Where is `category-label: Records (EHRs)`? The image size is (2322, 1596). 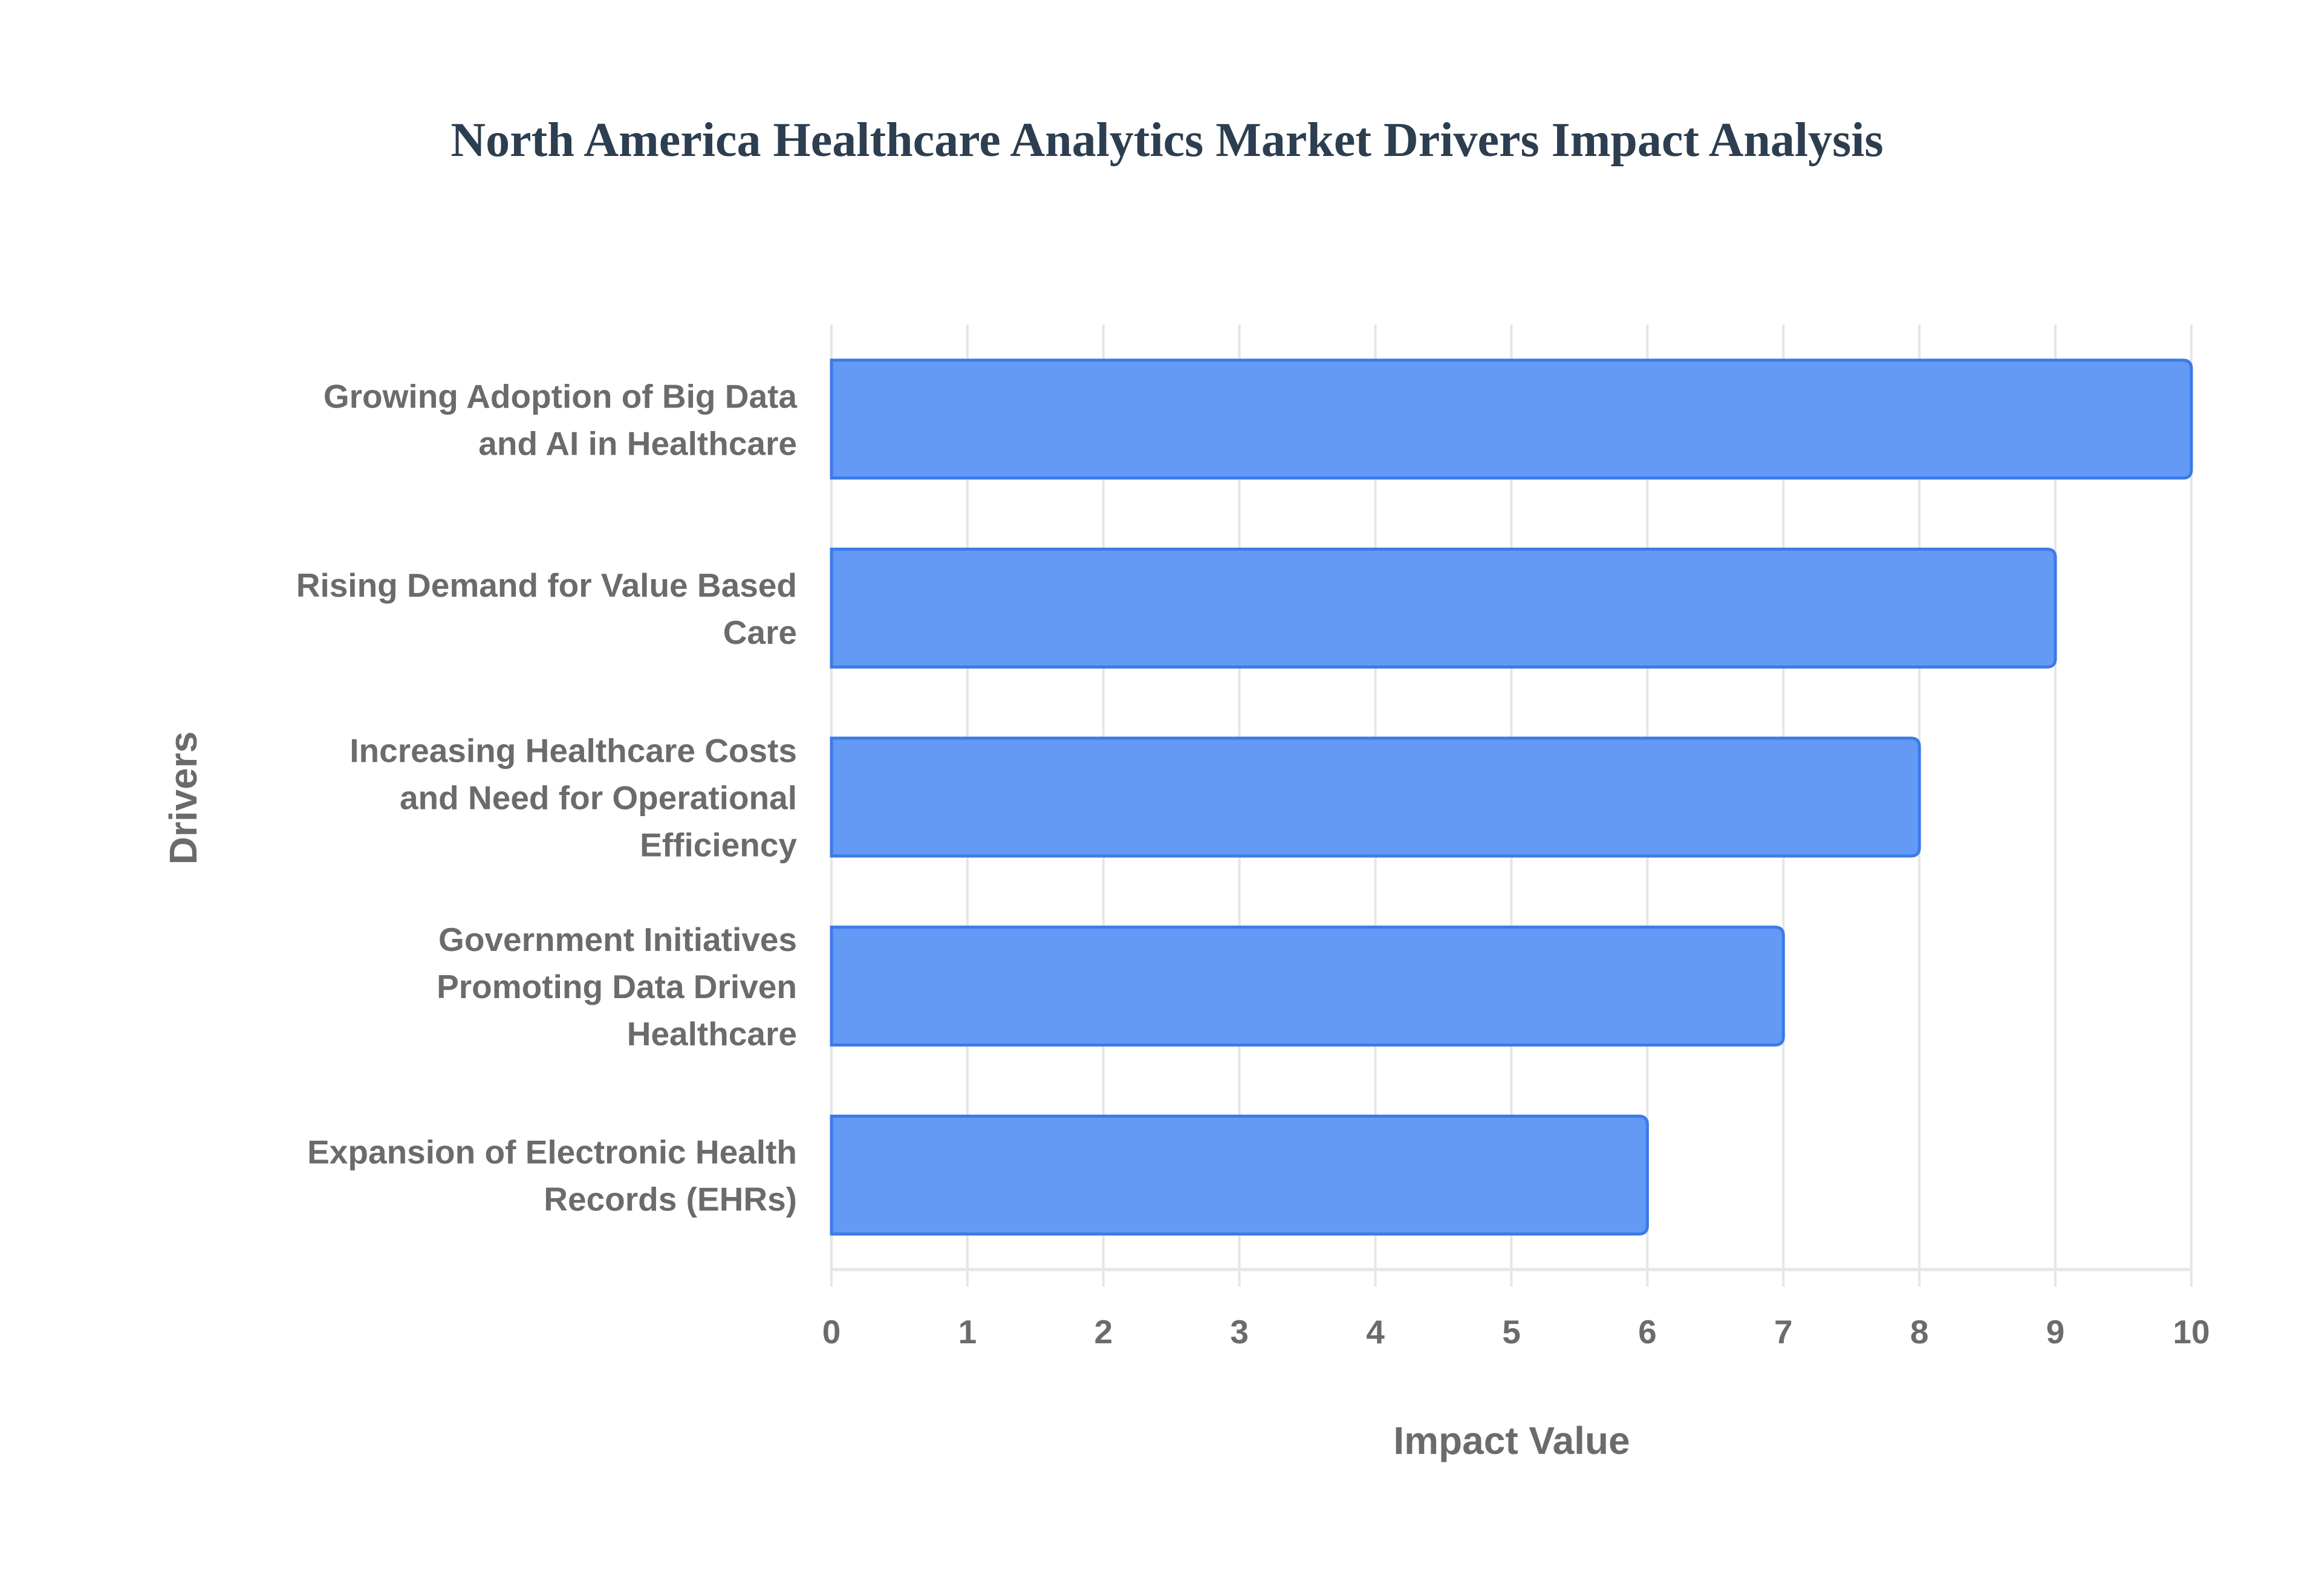 category-label: Records (EHRs) is located at coordinates (671, 1199).